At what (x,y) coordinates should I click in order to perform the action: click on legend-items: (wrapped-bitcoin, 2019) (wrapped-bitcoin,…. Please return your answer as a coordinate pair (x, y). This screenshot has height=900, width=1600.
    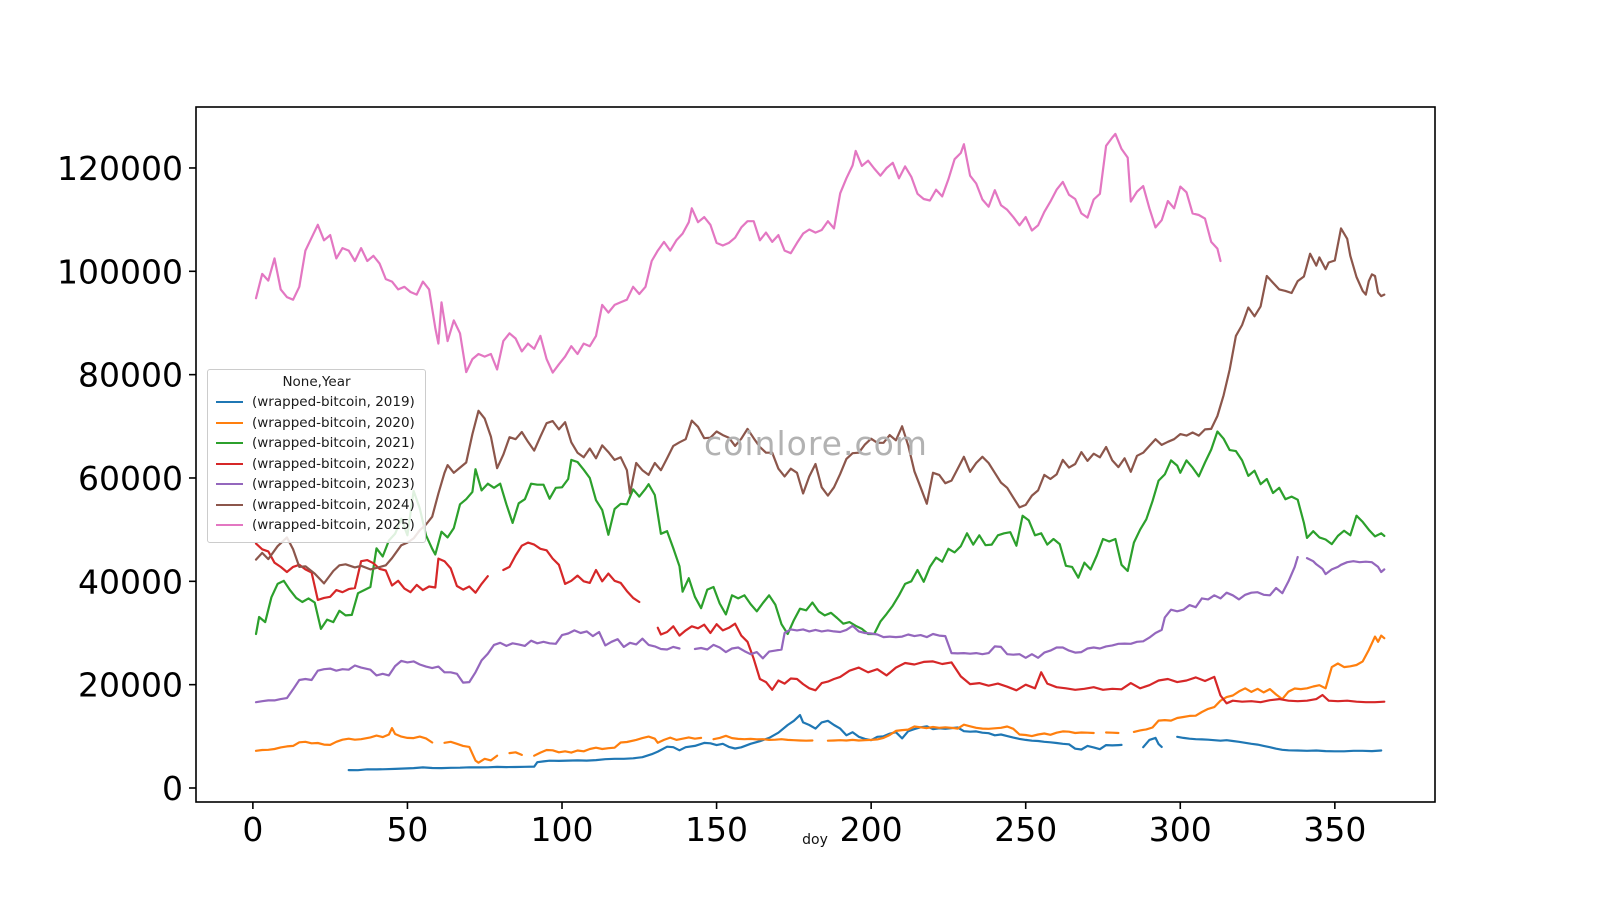
    Looking at the image, I should click on (316, 464).